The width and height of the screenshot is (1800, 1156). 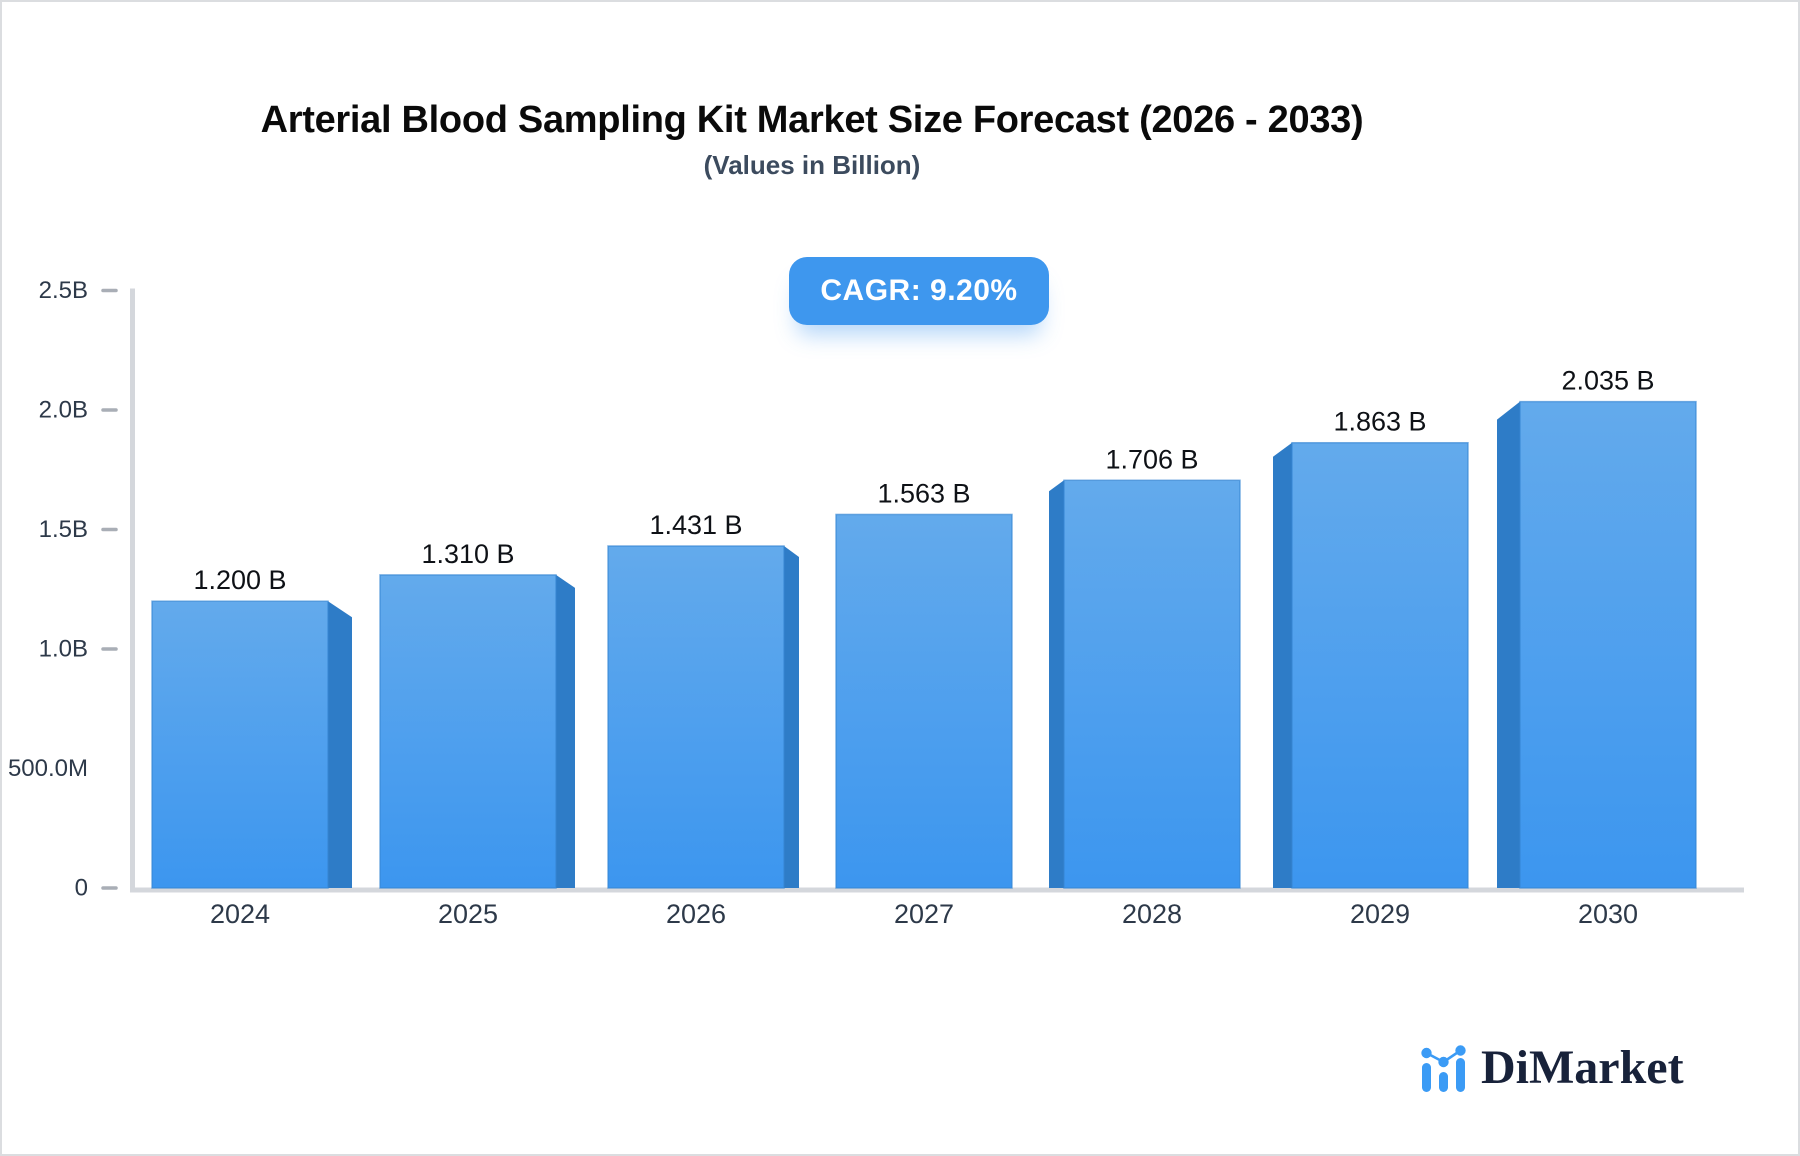 I want to click on y-axis-label: 0, so click(x=81, y=888).